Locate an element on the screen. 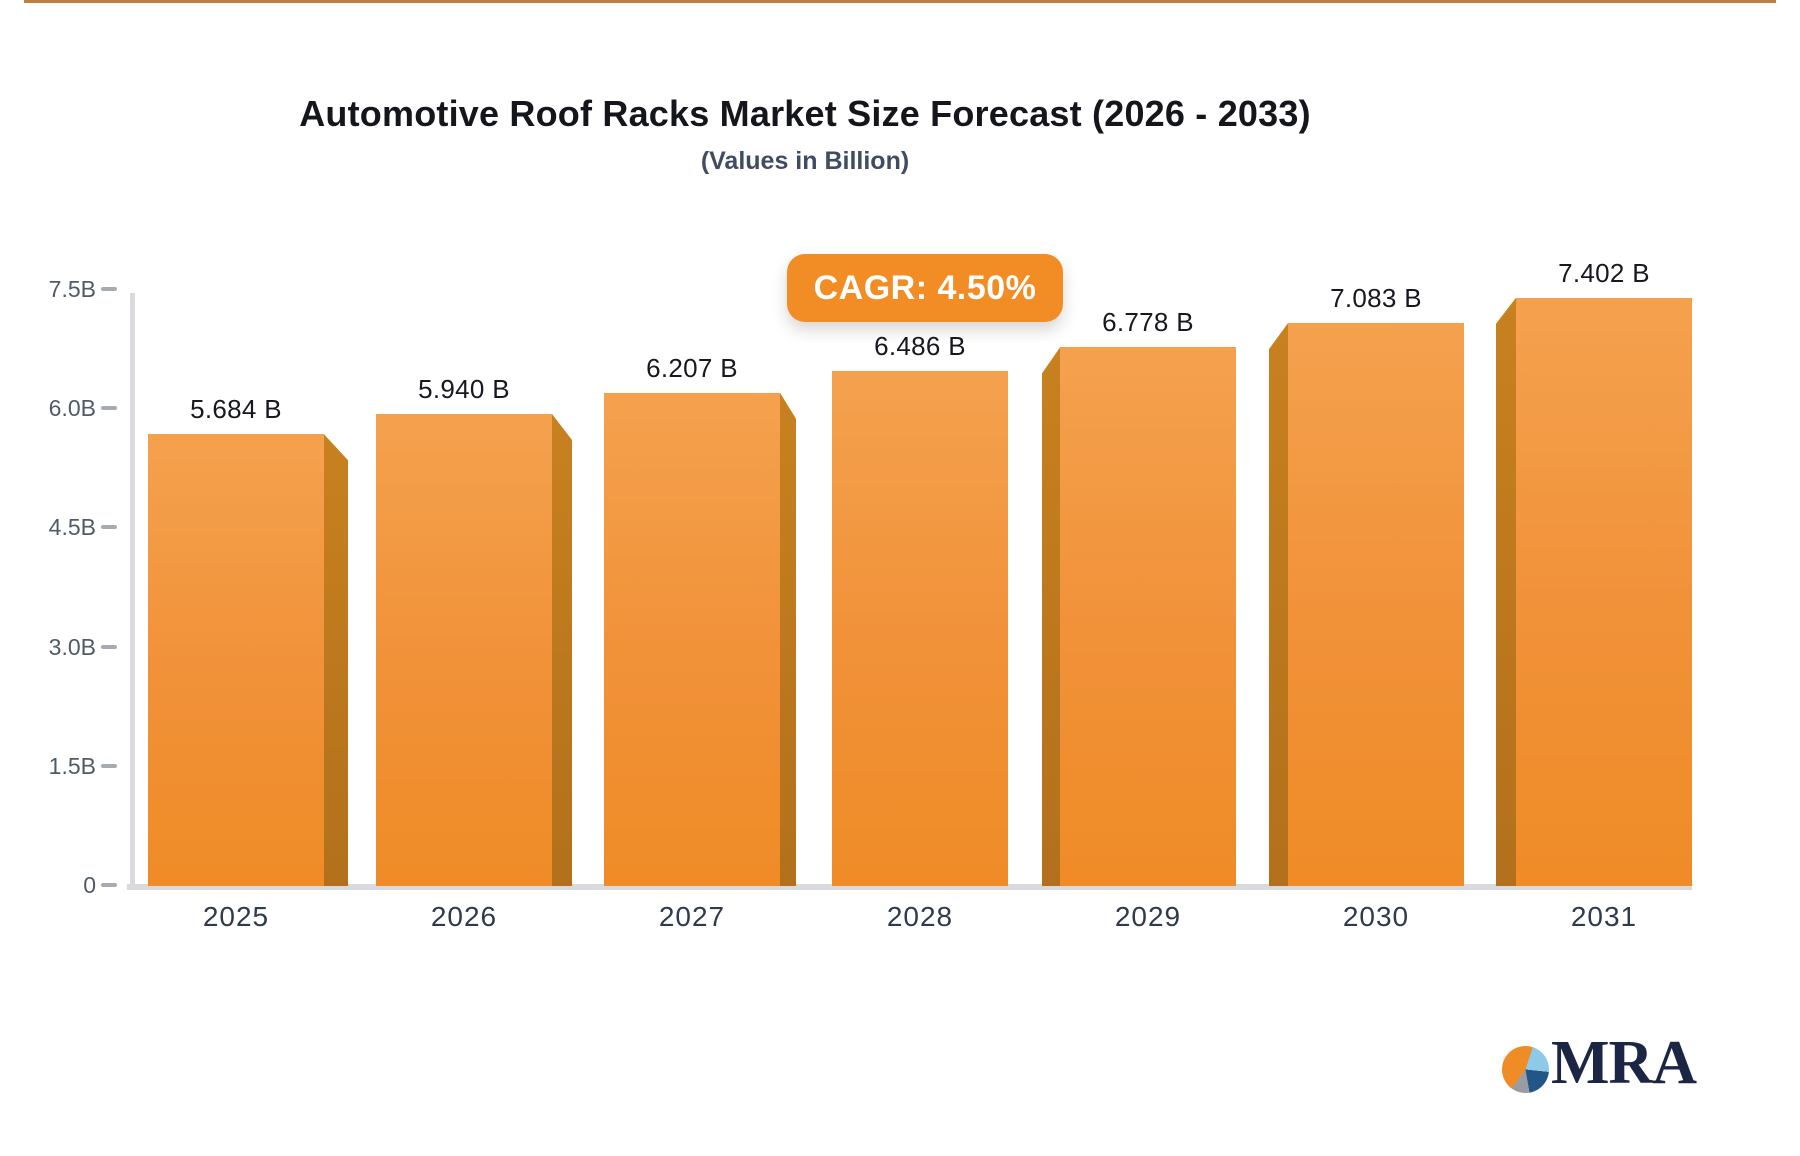  chart-subtitle: (Values in Billion) is located at coordinates (805, 161).